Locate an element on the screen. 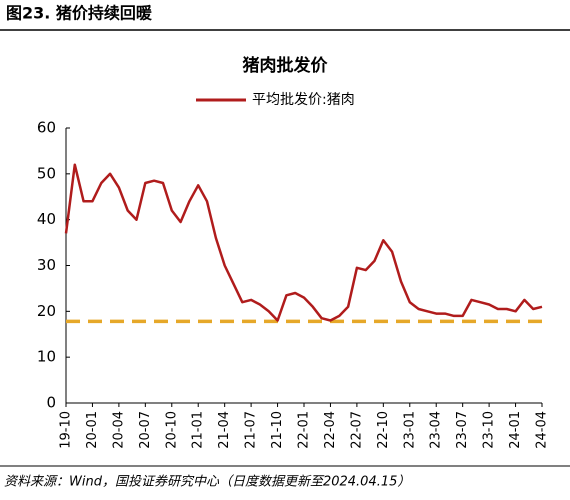 Image resolution: width=570 pixels, height=500 pixels. y-tick-label: 10 is located at coordinates (46, 357).